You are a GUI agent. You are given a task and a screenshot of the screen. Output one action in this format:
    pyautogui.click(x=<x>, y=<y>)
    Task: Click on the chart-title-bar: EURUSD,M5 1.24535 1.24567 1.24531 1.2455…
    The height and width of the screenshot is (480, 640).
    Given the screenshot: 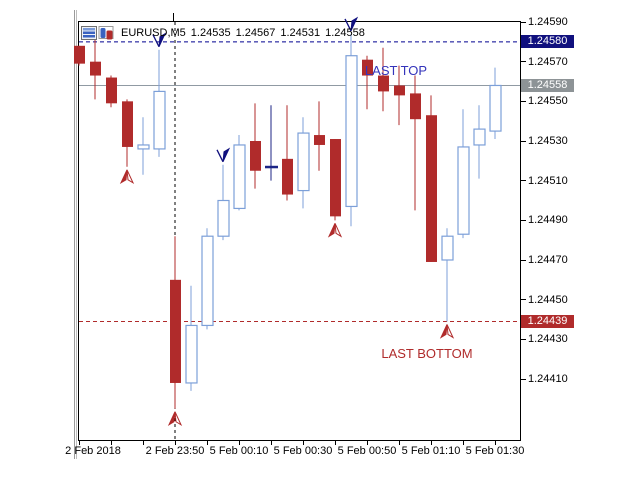 What is the action you would take?
    pyautogui.click(x=223, y=33)
    